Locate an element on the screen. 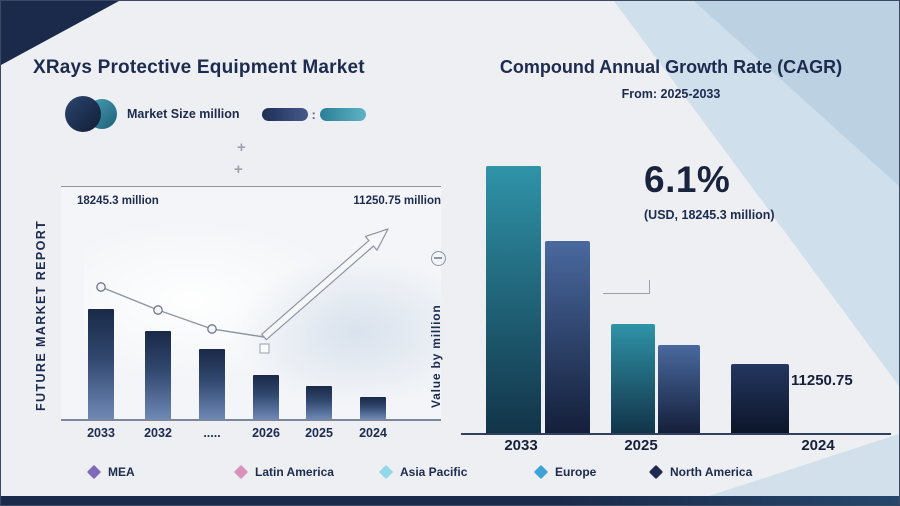 This screenshot has height=506, width=900. cagr-value: 6.1% is located at coordinates (687, 179).